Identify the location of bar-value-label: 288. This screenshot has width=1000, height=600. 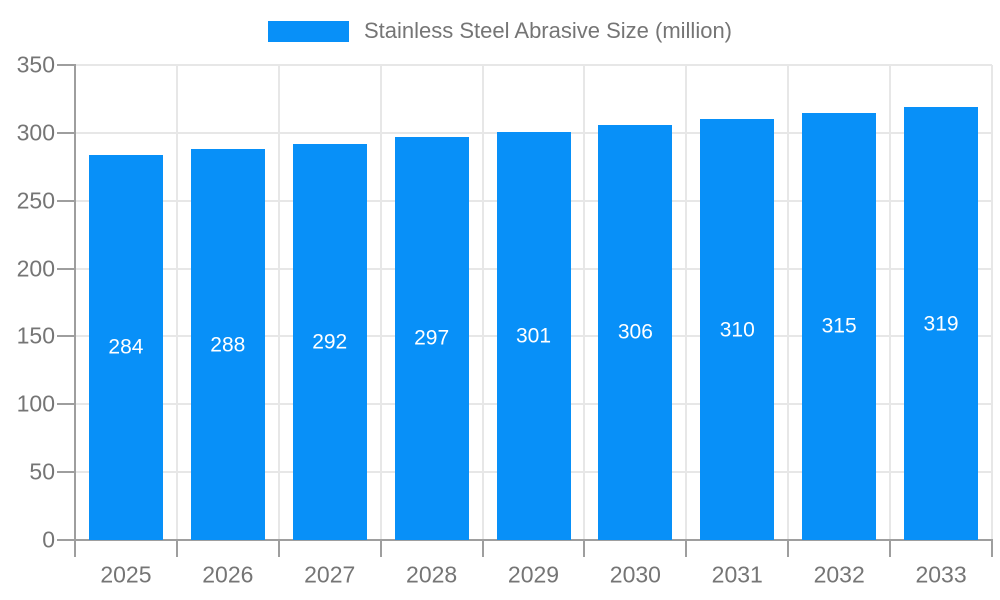
(228, 345).